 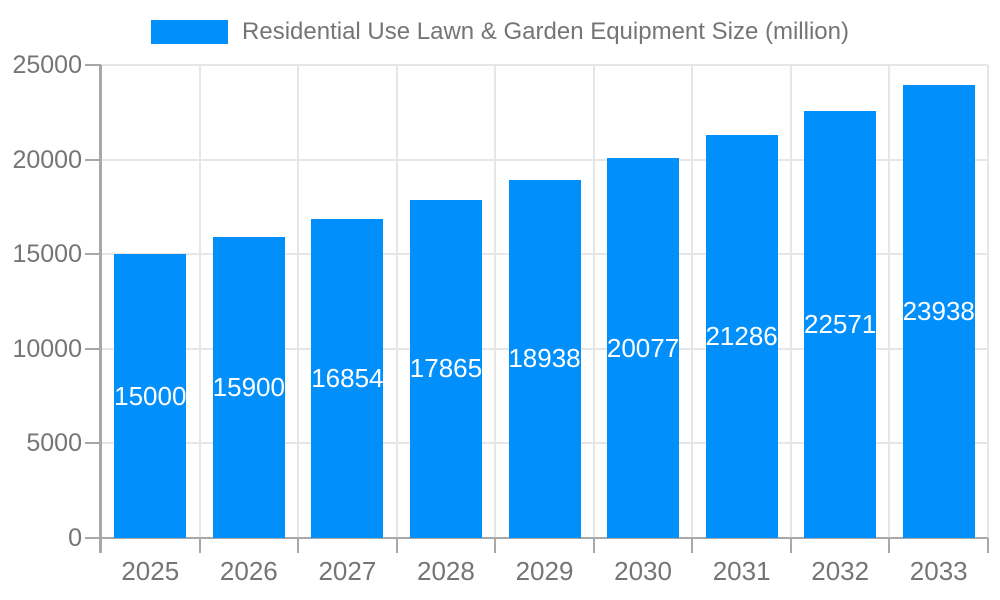 What do you see at coordinates (150, 571) in the screenshot?
I see `x-axis-label: 2025` at bounding box center [150, 571].